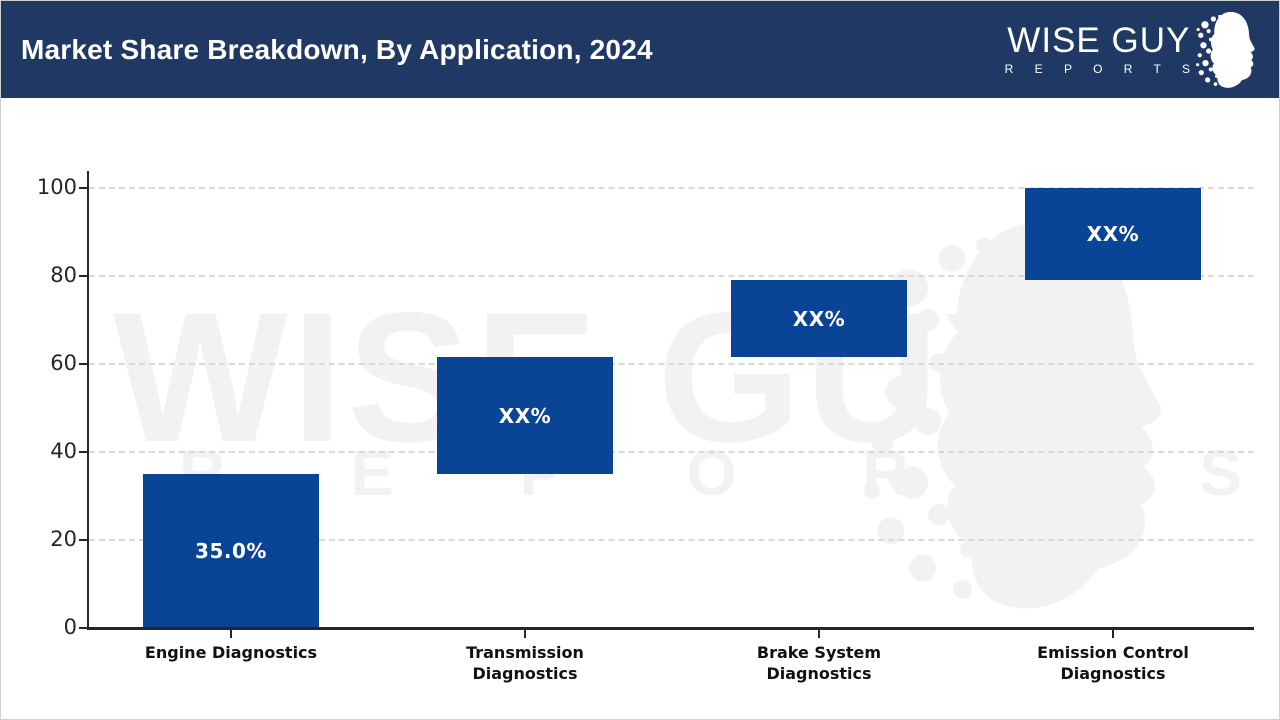  I want to click on x-category-label-line: Engine Diagnostics, so click(231, 652).